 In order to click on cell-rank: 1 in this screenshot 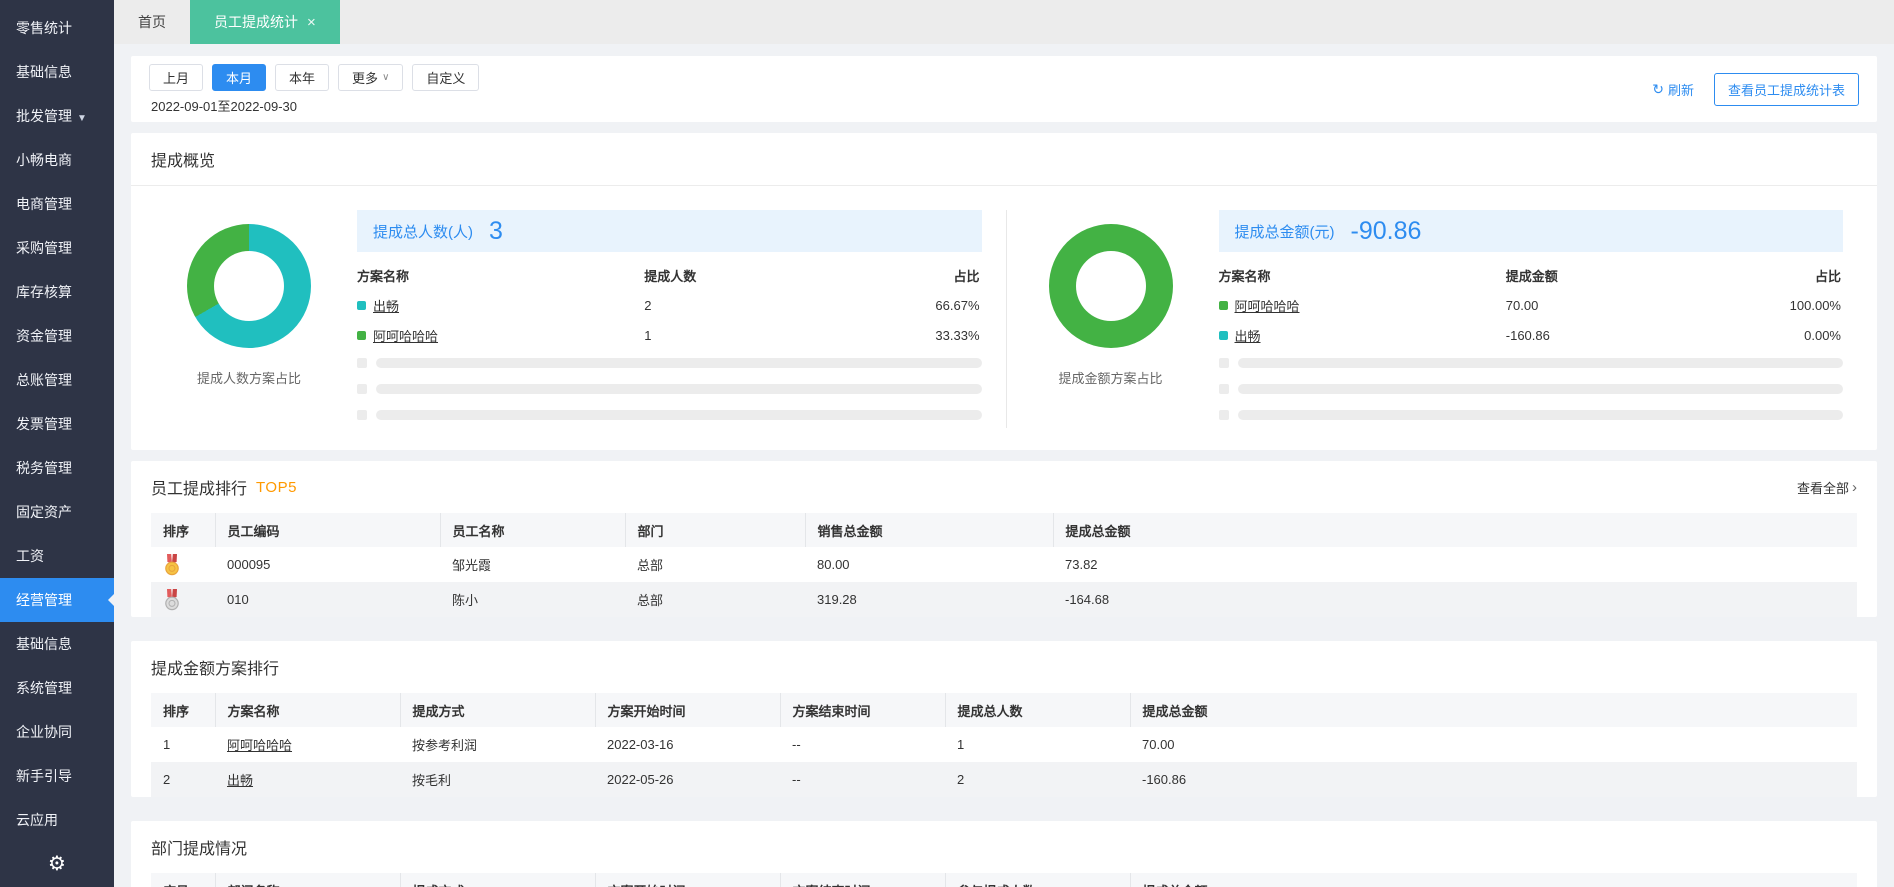, I will do `click(167, 744)`.